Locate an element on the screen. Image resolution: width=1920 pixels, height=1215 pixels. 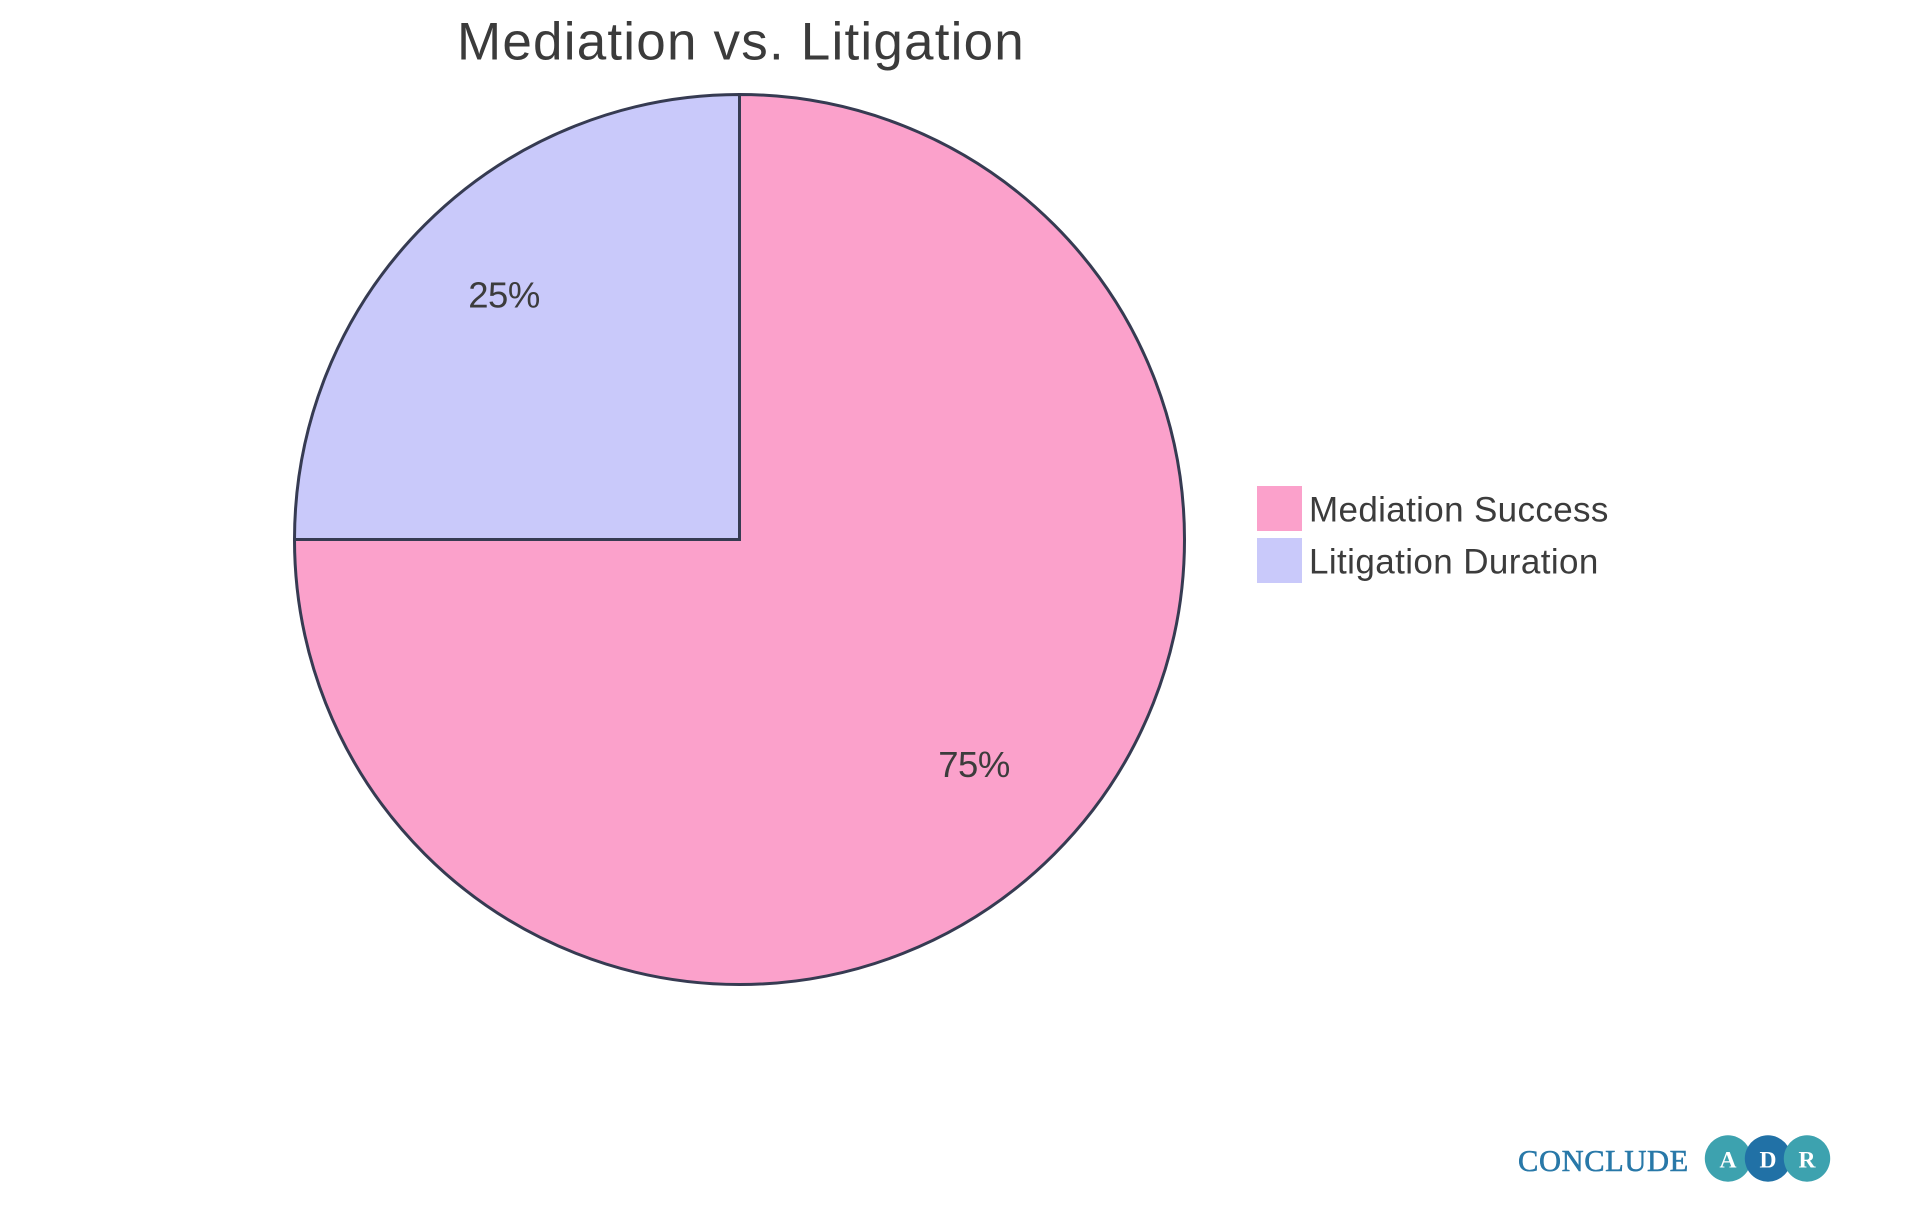
svg-text: D is located at coordinates (1768, 1160).